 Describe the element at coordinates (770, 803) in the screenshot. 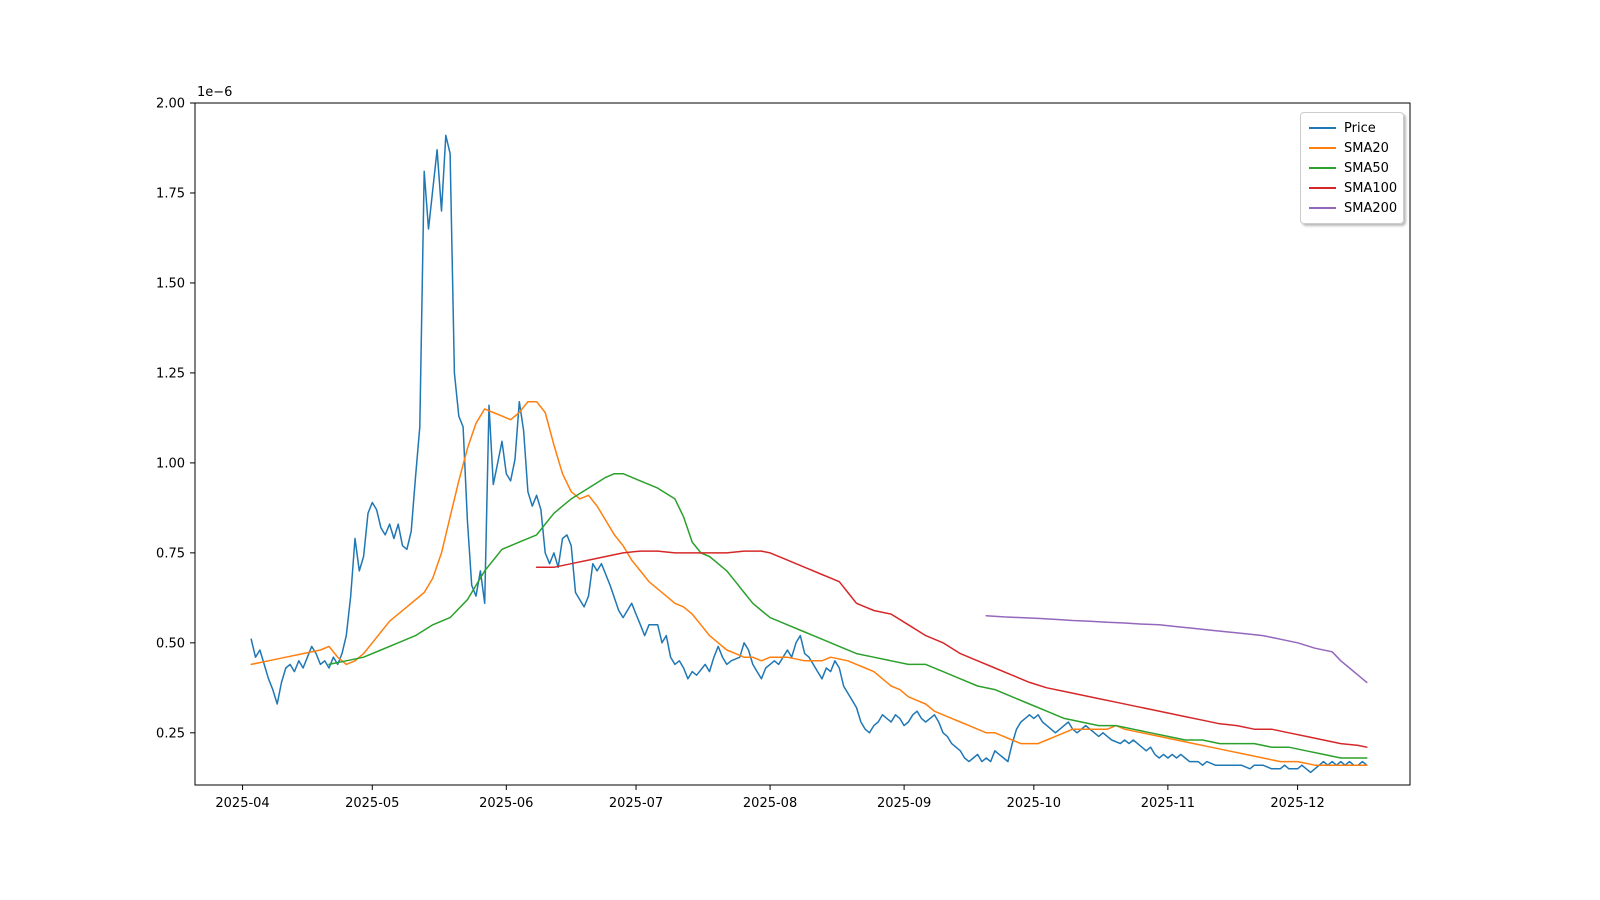

I see `x-tick-label: 2025-08` at that location.